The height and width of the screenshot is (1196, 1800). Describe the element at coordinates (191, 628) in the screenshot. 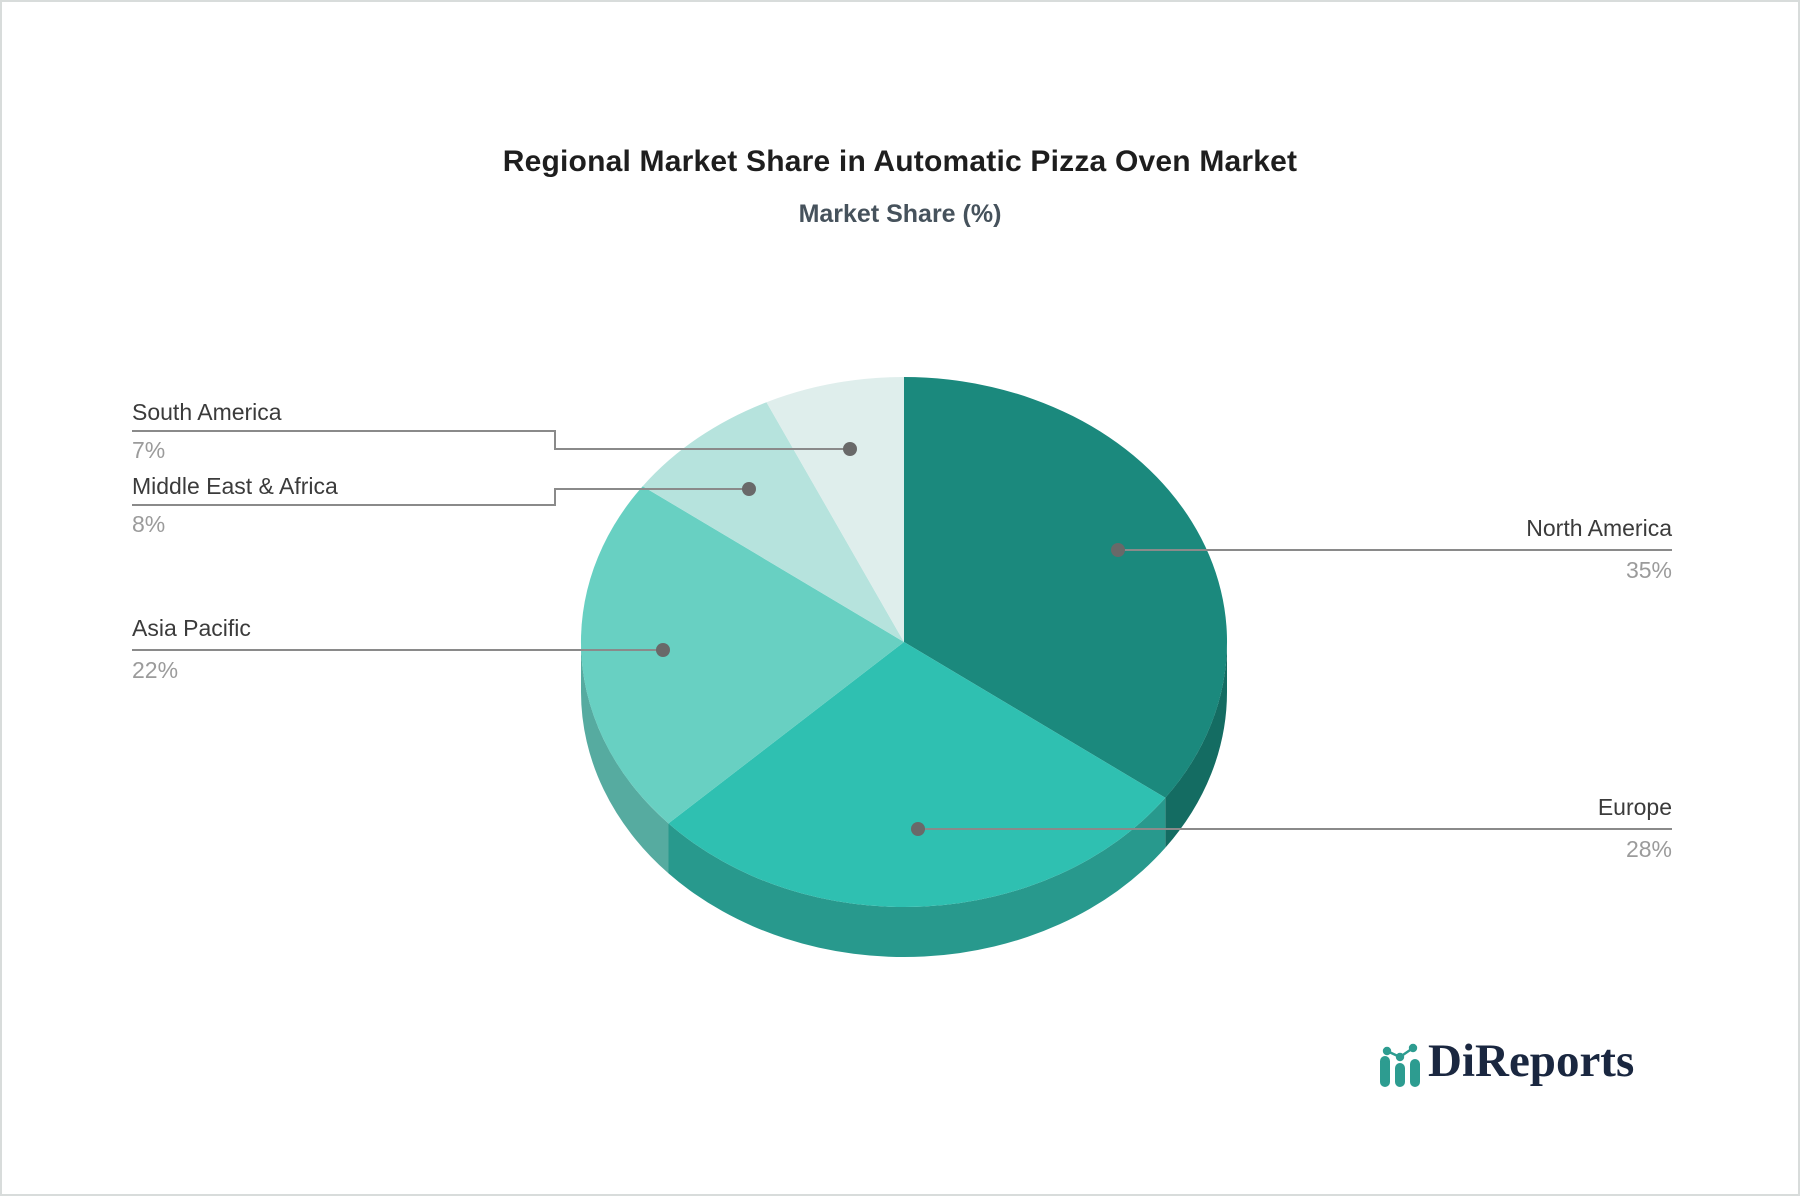

I see `slice-label-asia-pacific: Asia Pacific` at that location.